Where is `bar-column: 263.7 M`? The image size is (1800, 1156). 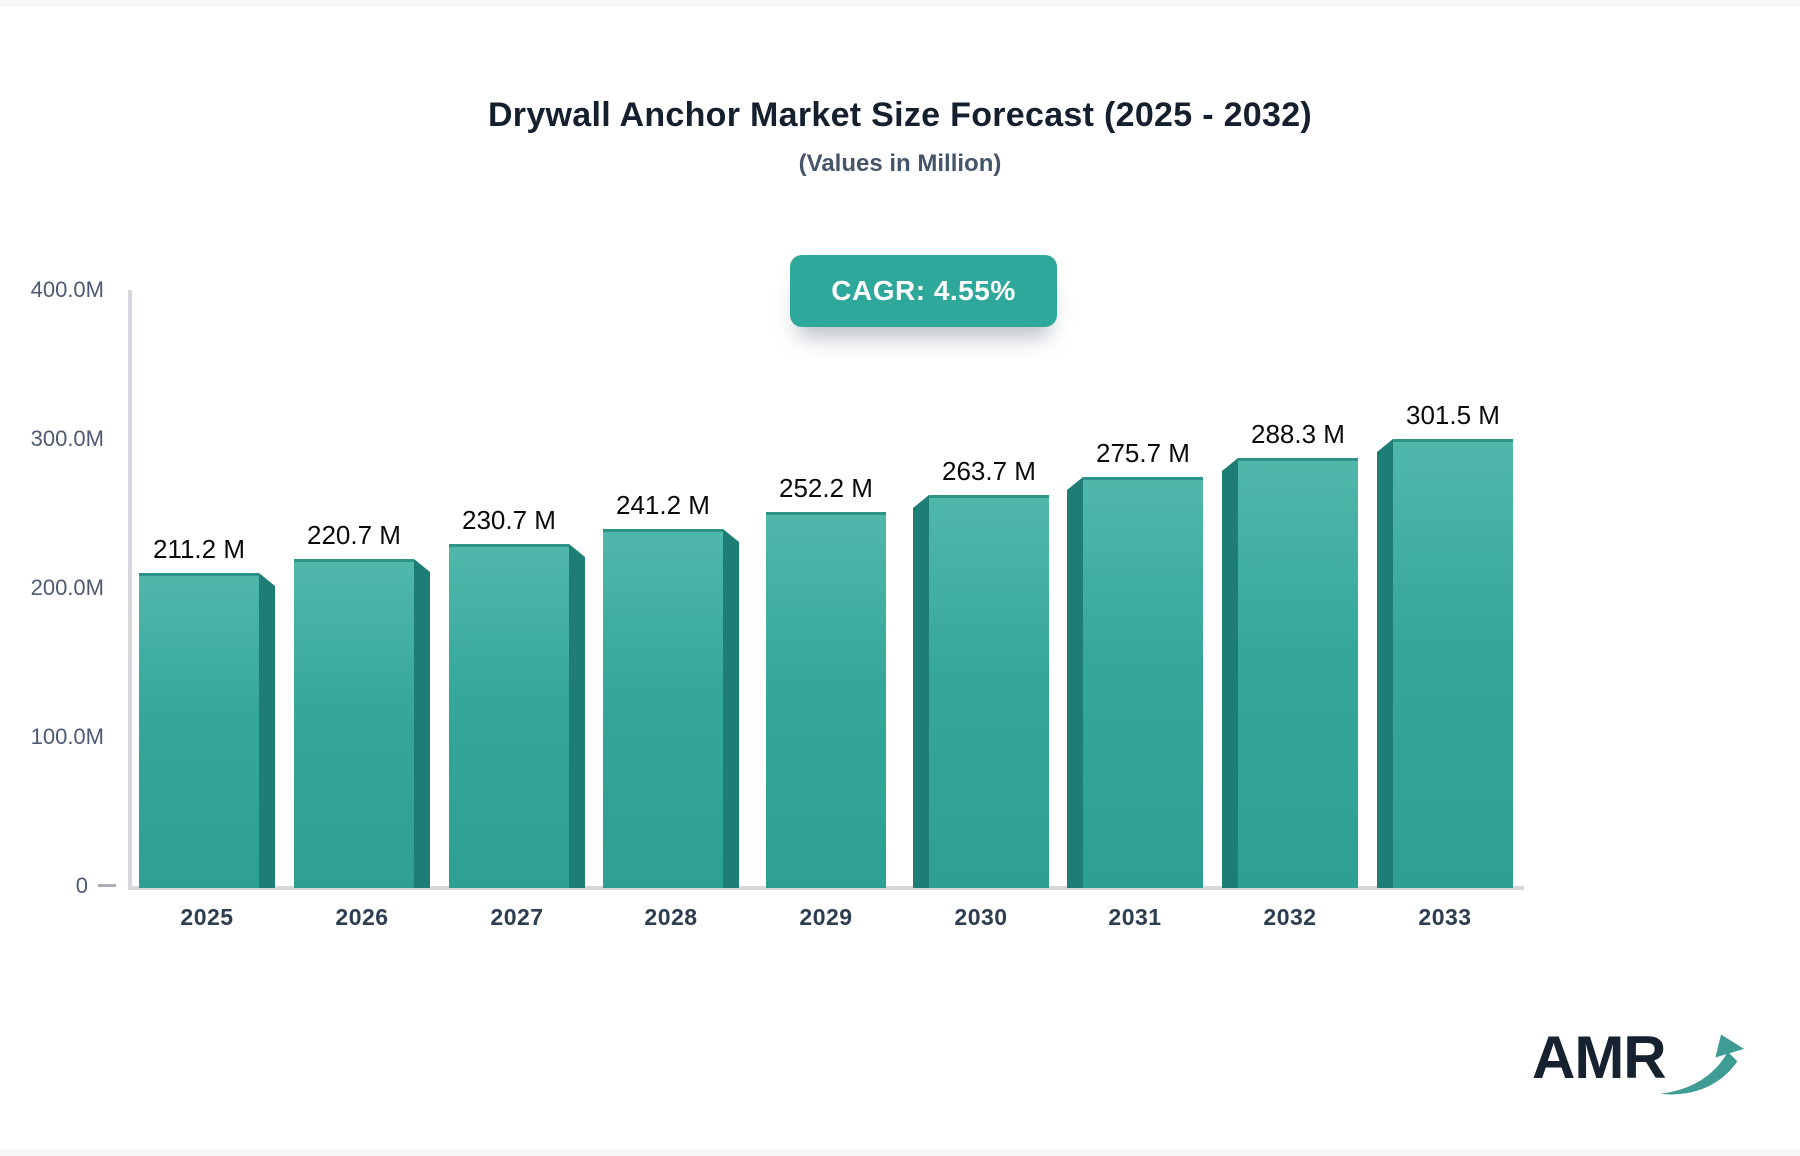
bar-column: 263.7 M is located at coordinates (981, 672).